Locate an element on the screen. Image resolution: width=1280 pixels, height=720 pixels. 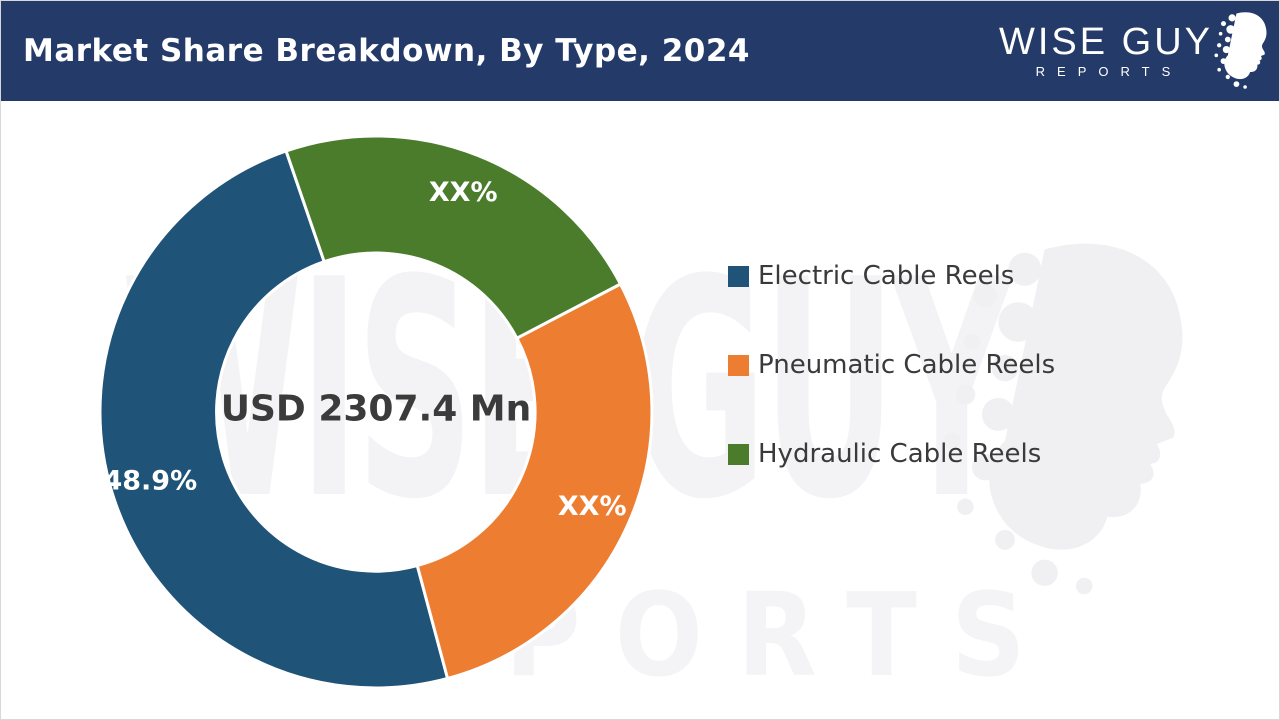
face-dots-icon is located at coordinates (1235, 51).